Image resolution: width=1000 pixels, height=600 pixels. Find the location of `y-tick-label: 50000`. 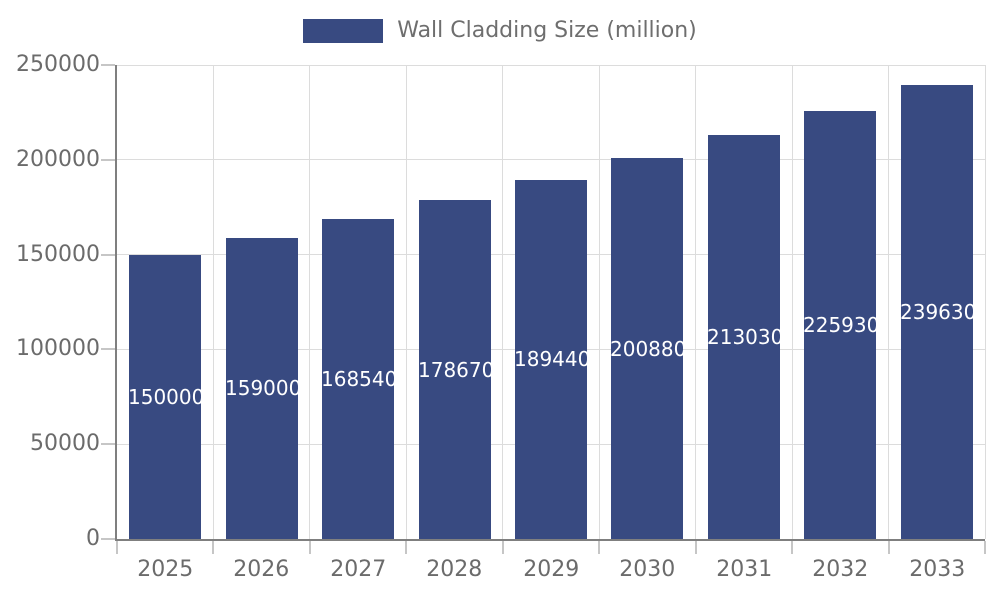

y-tick-label: 50000 is located at coordinates (65, 444).